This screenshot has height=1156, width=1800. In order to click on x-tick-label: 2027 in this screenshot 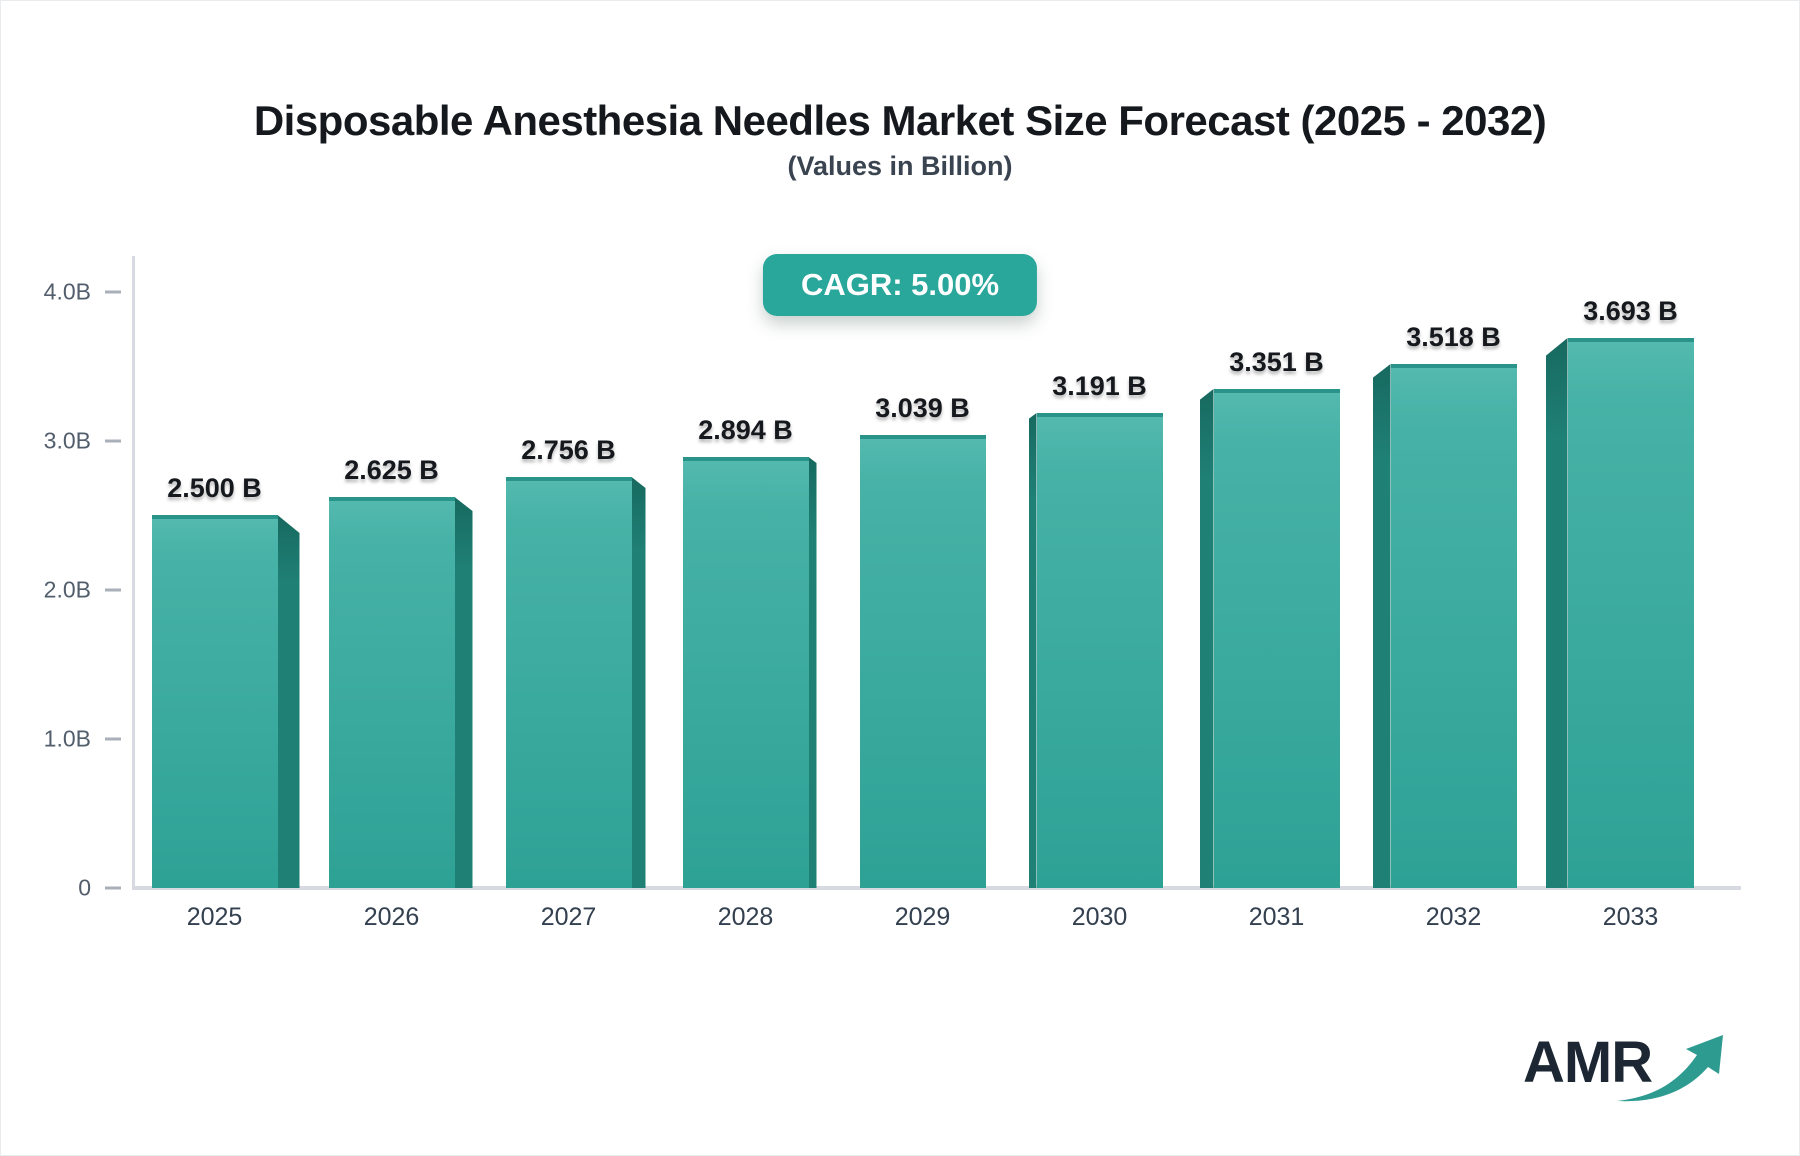, I will do `click(568, 917)`.